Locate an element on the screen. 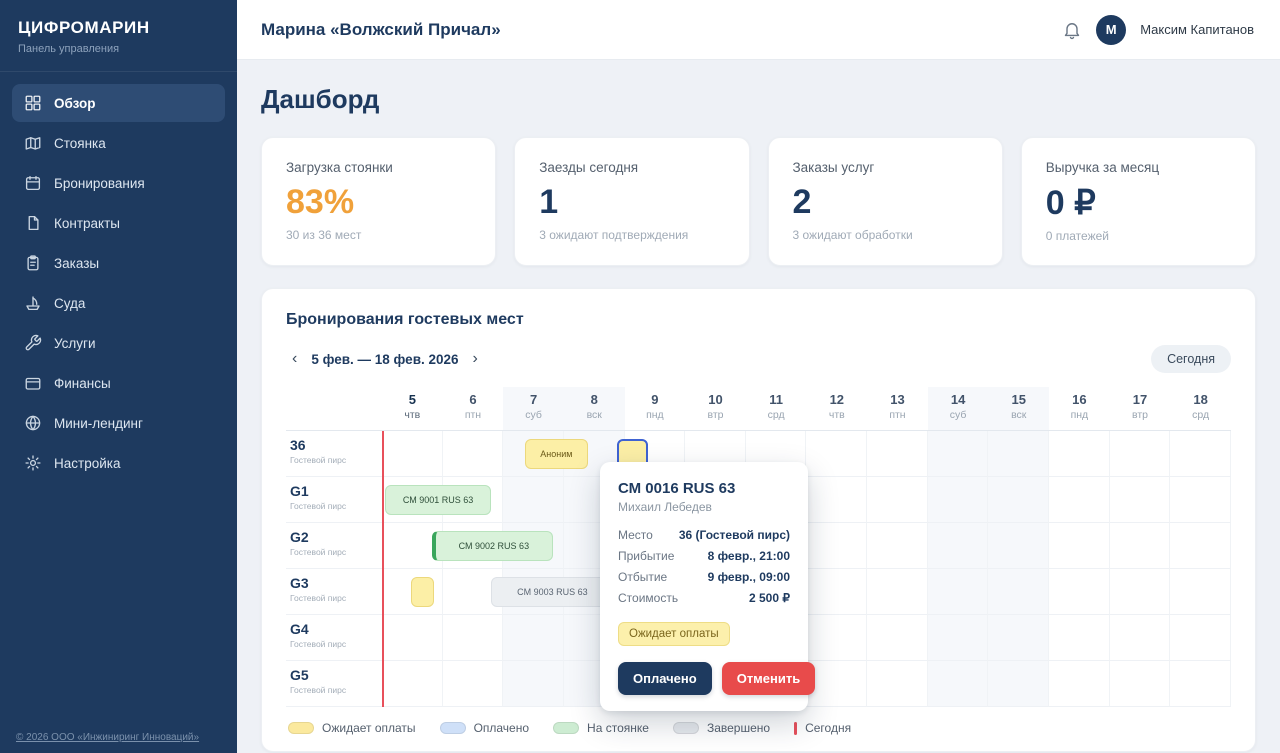  prev-period-button: ‹ is located at coordinates (294, 359).